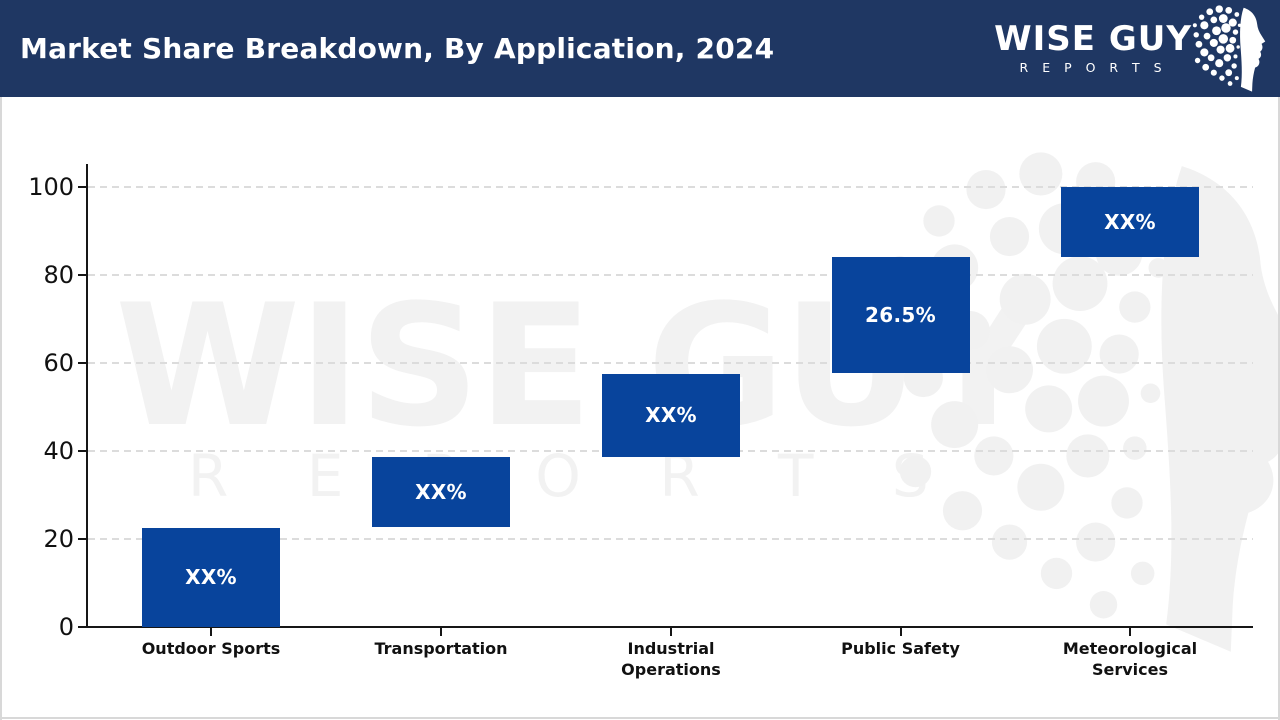 This screenshot has width=1280, height=720. I want to click on x-tick-label-public-safety: Public Safety, so click(900, 648).